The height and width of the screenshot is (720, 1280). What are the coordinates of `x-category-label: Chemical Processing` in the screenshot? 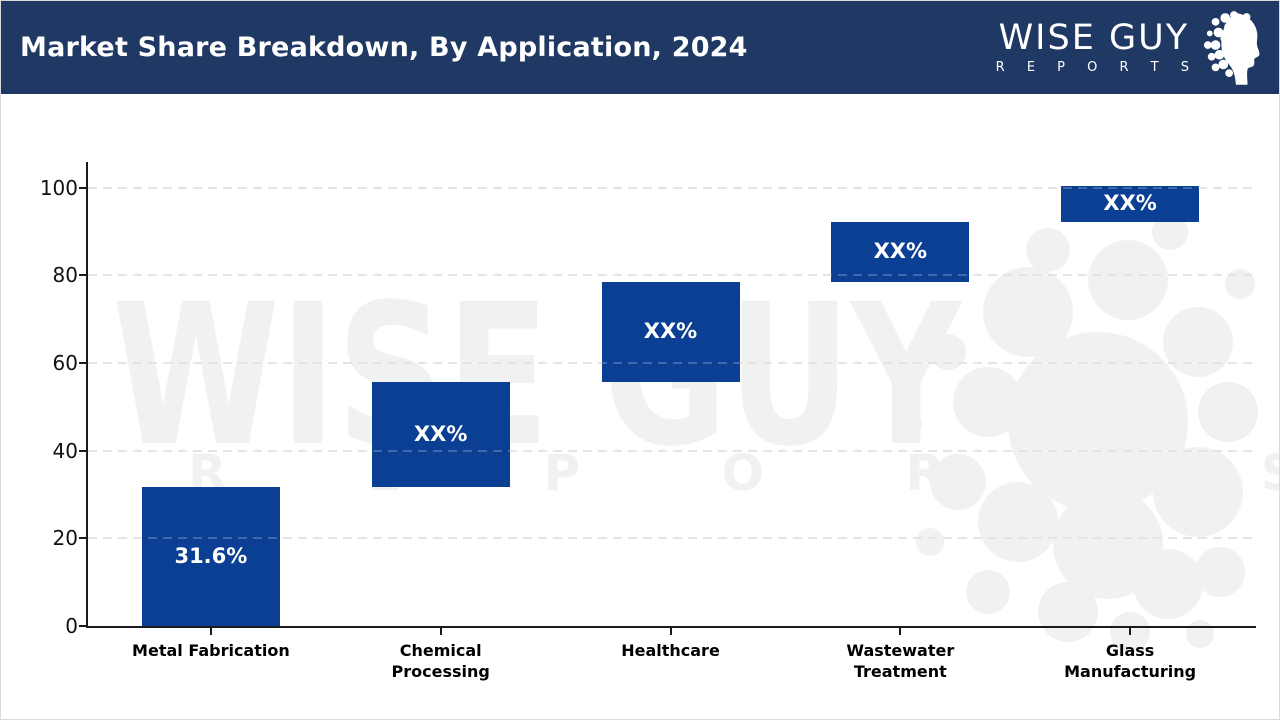 It's located at (441, 661).